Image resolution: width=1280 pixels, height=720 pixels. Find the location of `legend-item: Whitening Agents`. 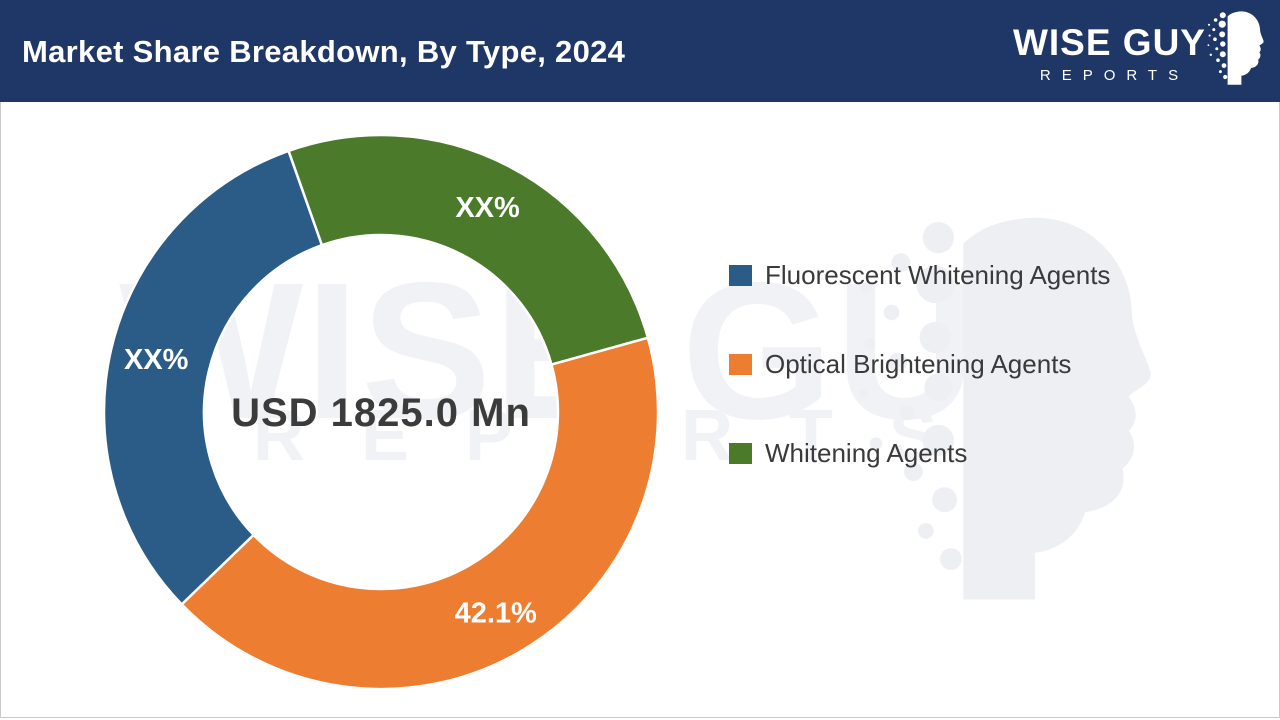

legend-item: Whitening Agents is located at coordinates (919, 453).